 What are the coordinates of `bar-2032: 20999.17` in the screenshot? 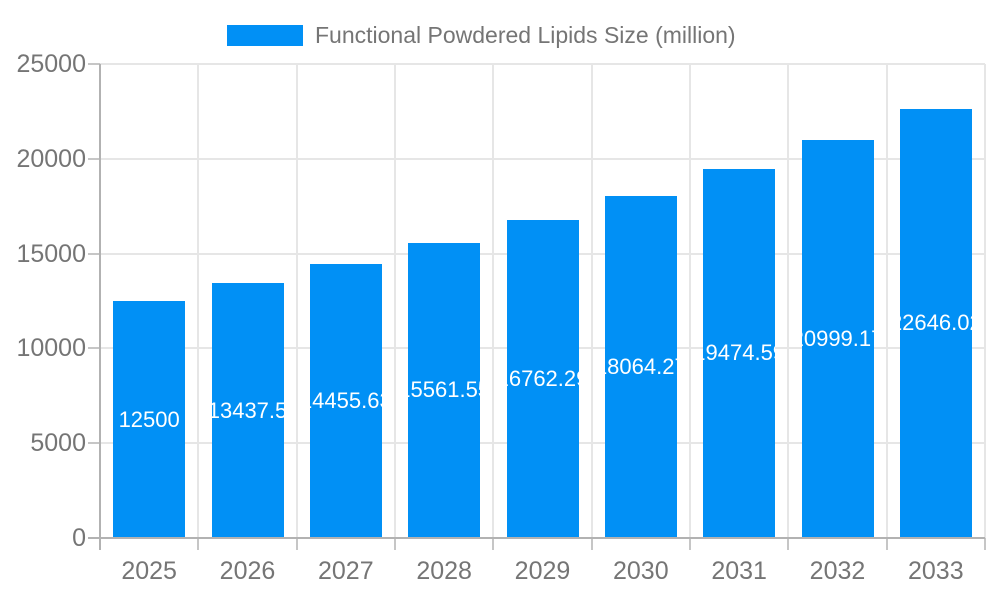 It's located at (837, 338).